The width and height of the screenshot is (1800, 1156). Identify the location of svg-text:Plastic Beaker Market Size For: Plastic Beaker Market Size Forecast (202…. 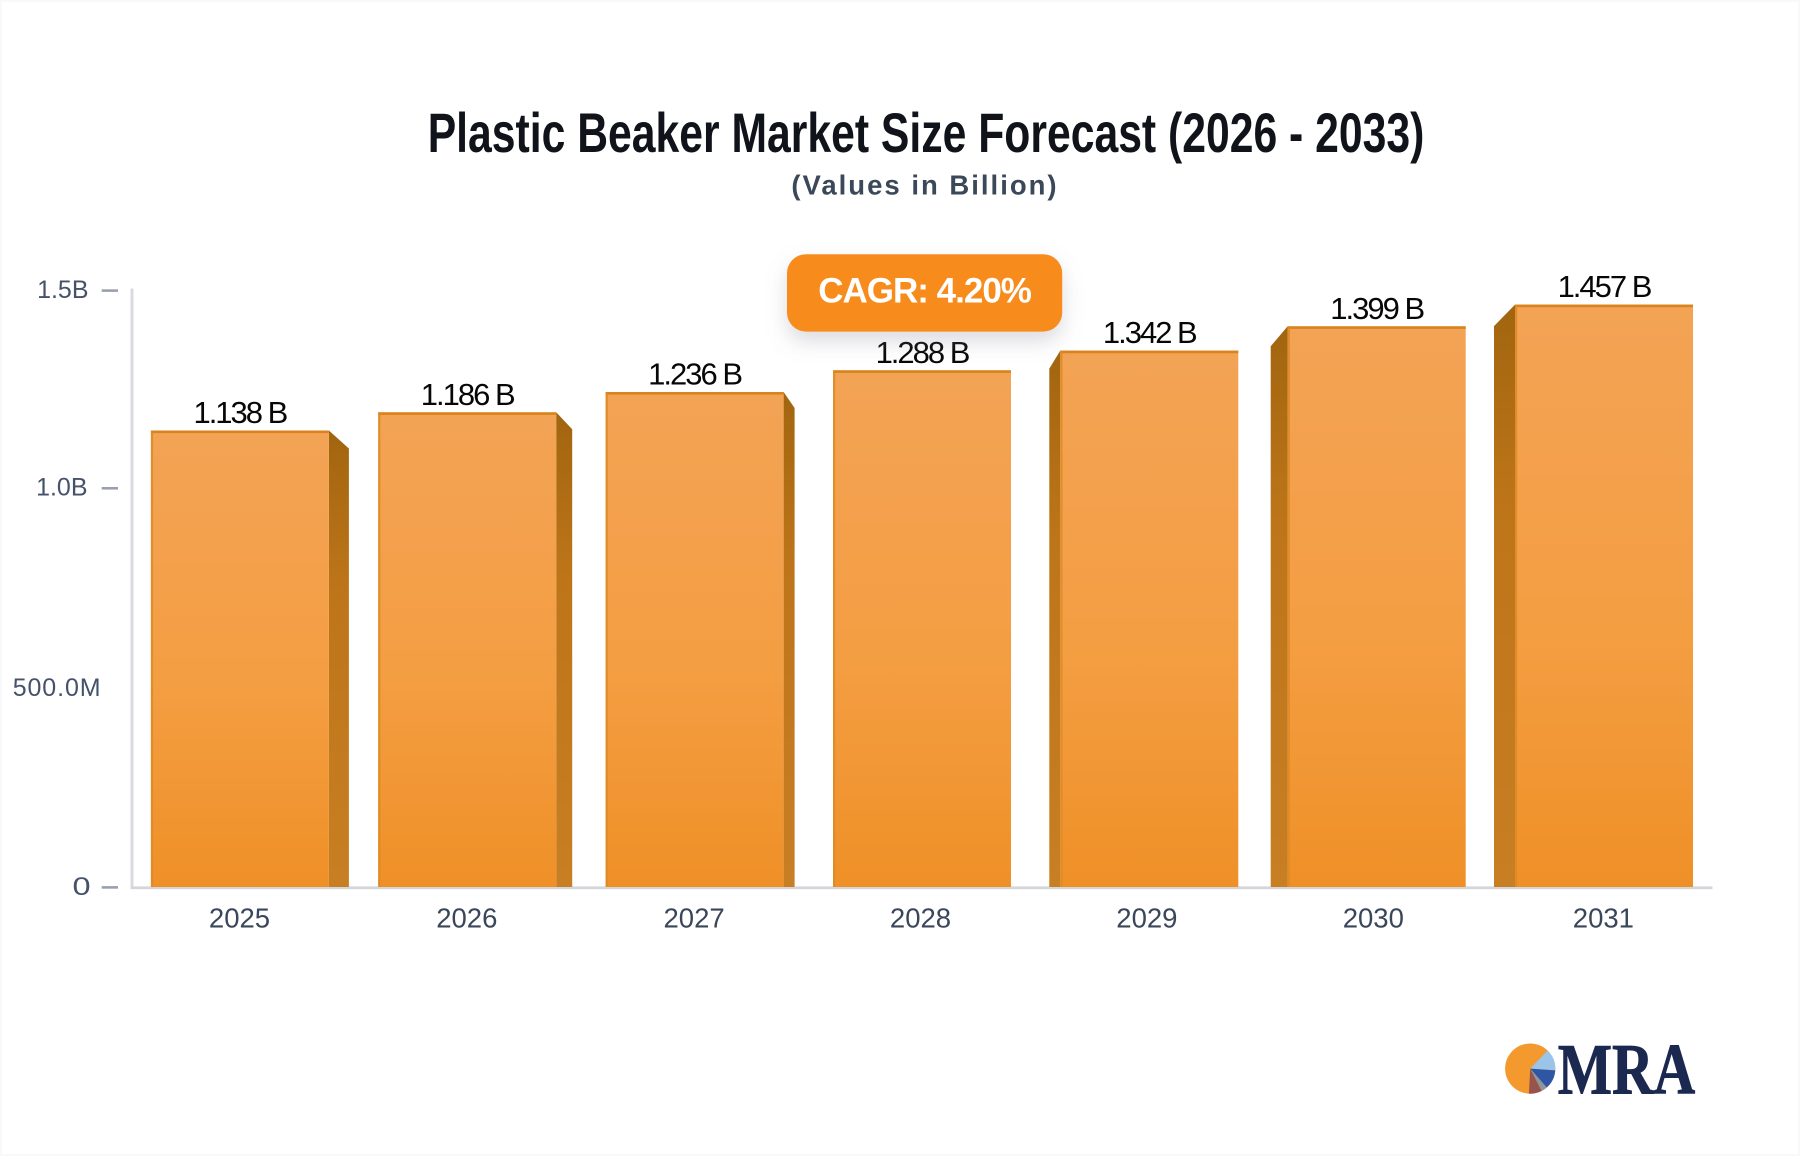
(926, 134).